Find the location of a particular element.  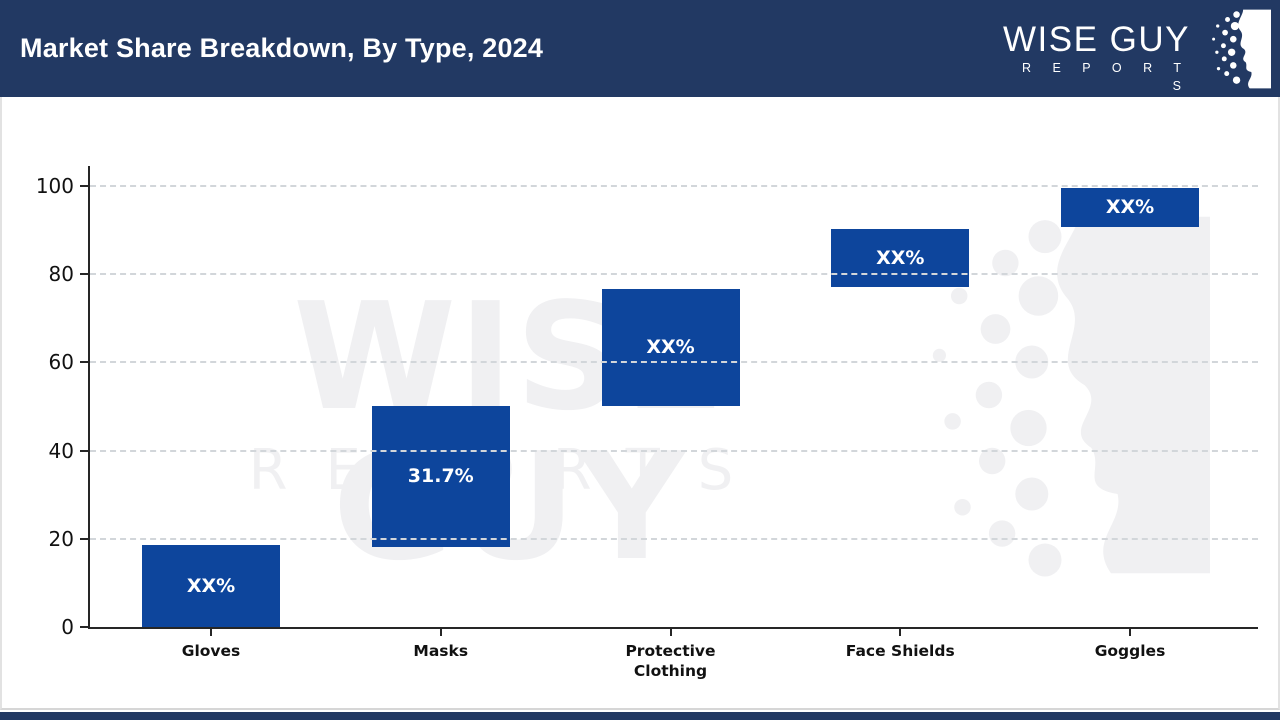

y-tick-label: 60 is located at coordinates (61, 362).